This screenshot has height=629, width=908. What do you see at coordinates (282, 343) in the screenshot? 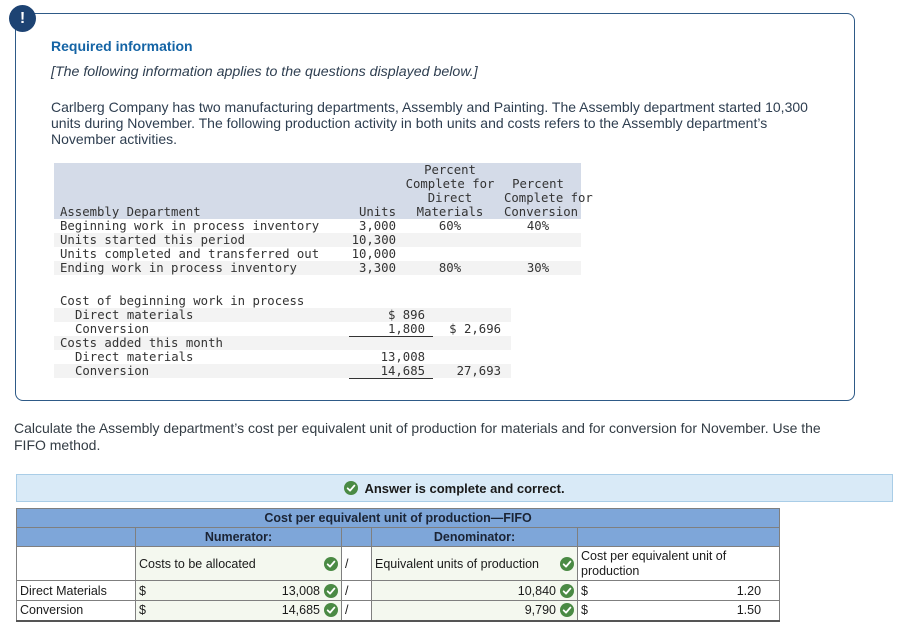
I see `costs-table-row: Costs added this month` at bounding box center [282, 343].